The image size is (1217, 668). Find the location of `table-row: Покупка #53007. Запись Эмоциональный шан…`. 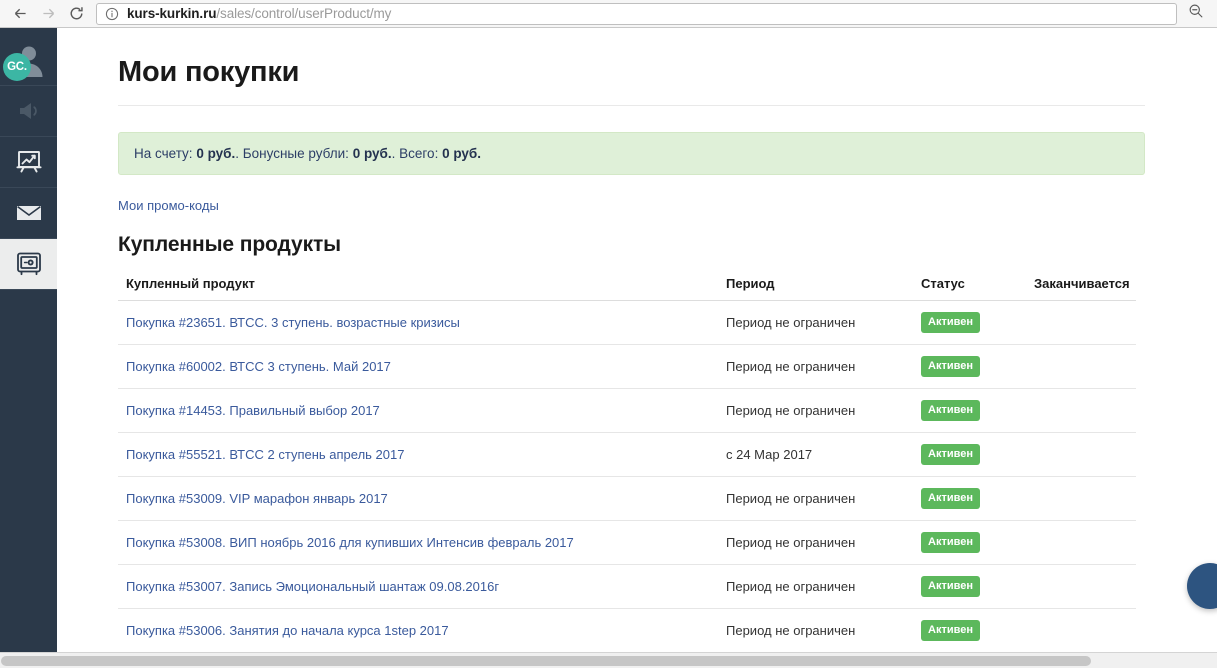

table-row: Покупка #53007. Запись Эмоциональный шан… is located at coordinates (627, 586).